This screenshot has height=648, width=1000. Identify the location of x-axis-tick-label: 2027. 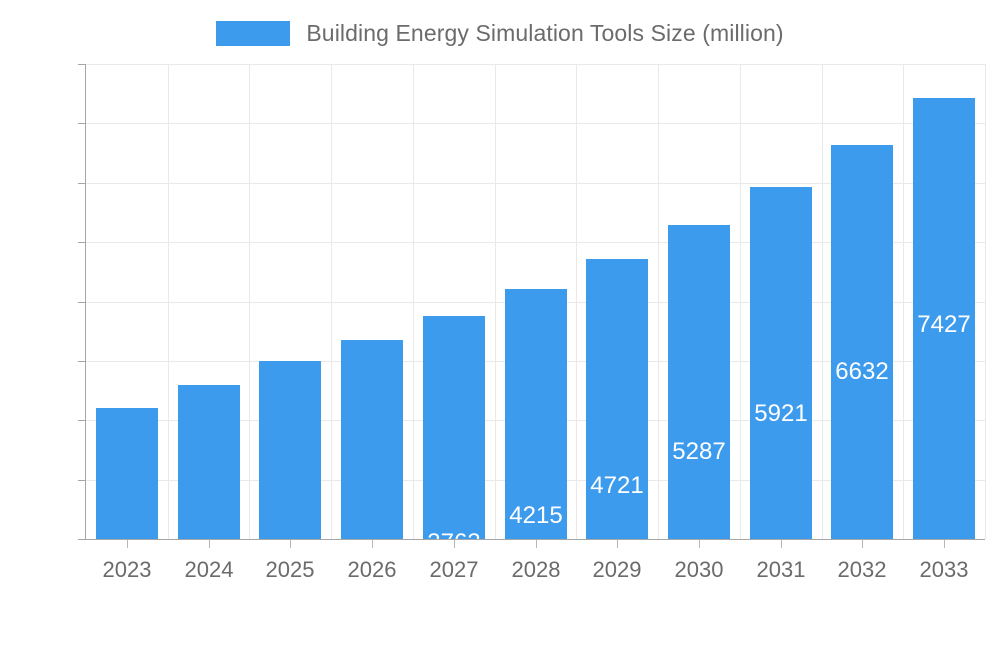
(454, 569).